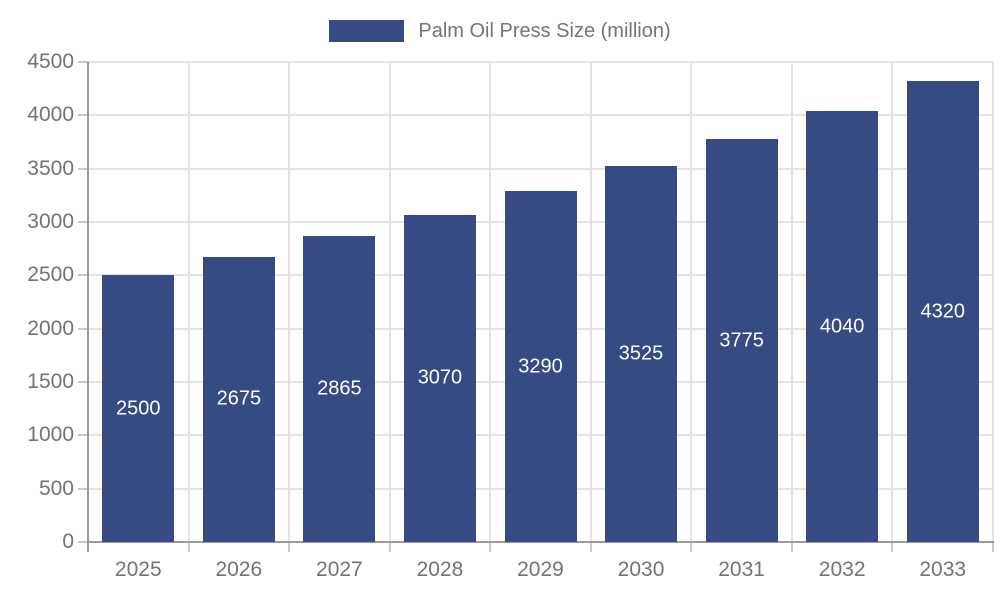 This screenshot has height=600, width=1000. I want to click on x-axis-label: 2029, so click(540, 569).